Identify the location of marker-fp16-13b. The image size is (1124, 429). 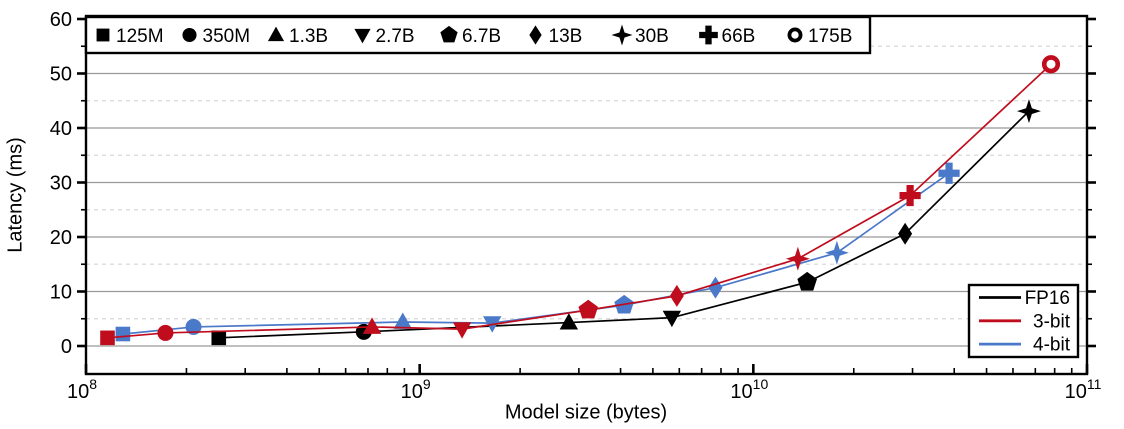
(905, 233).